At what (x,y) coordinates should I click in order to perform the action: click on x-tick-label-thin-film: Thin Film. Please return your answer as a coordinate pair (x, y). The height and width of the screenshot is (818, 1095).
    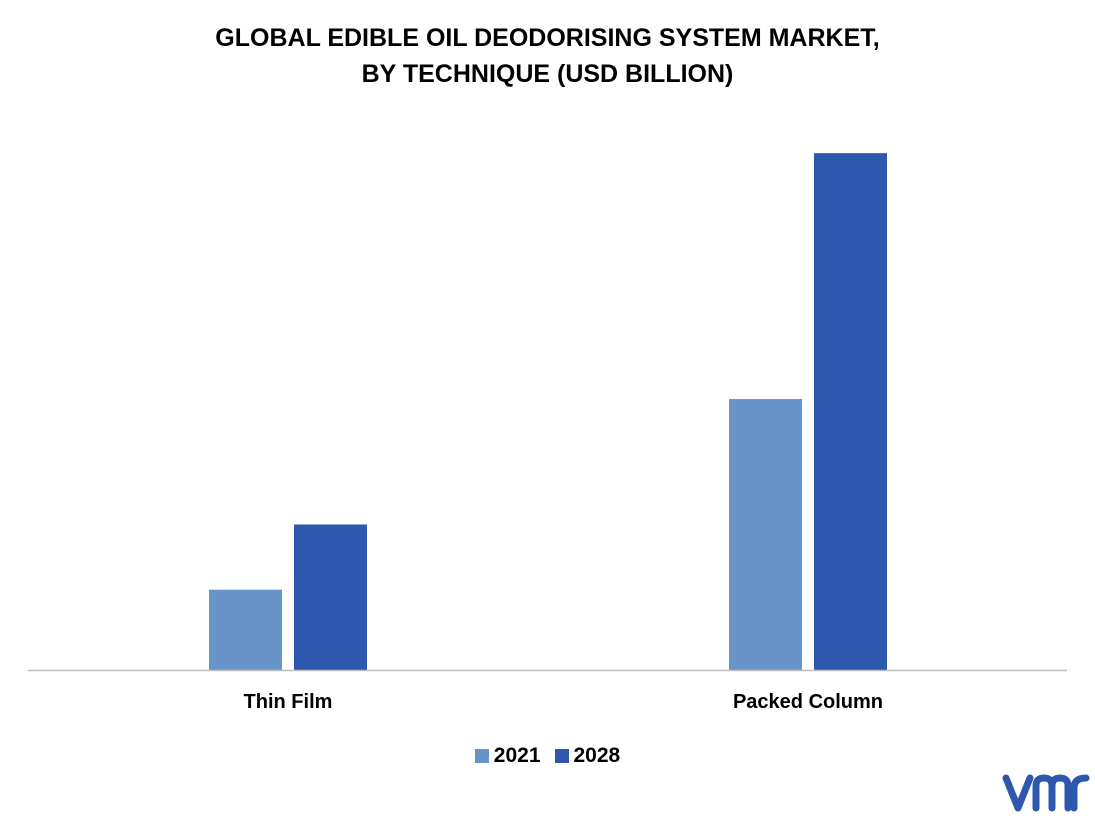
    Looking at the image, I should click on (288, 702).